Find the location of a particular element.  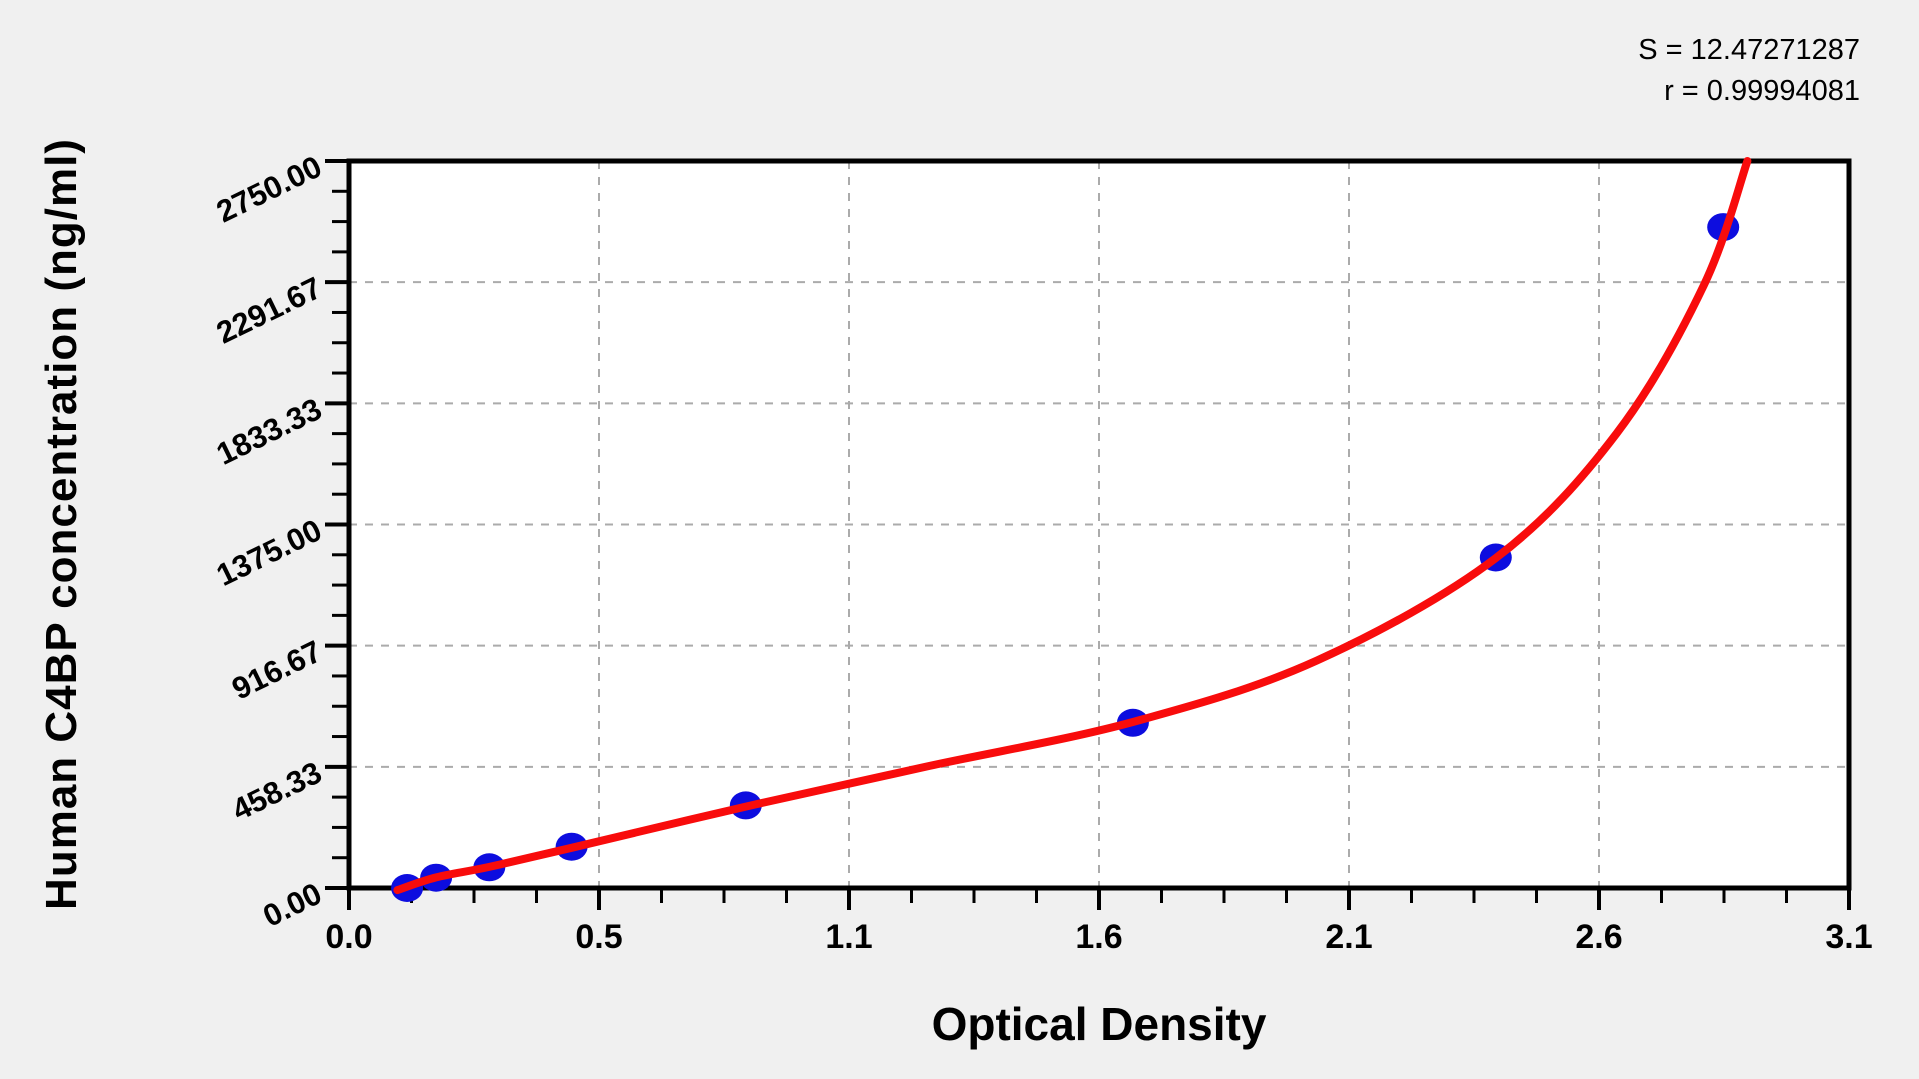

y-tick-label: 2291.67 is located at coordinates (269, 310).